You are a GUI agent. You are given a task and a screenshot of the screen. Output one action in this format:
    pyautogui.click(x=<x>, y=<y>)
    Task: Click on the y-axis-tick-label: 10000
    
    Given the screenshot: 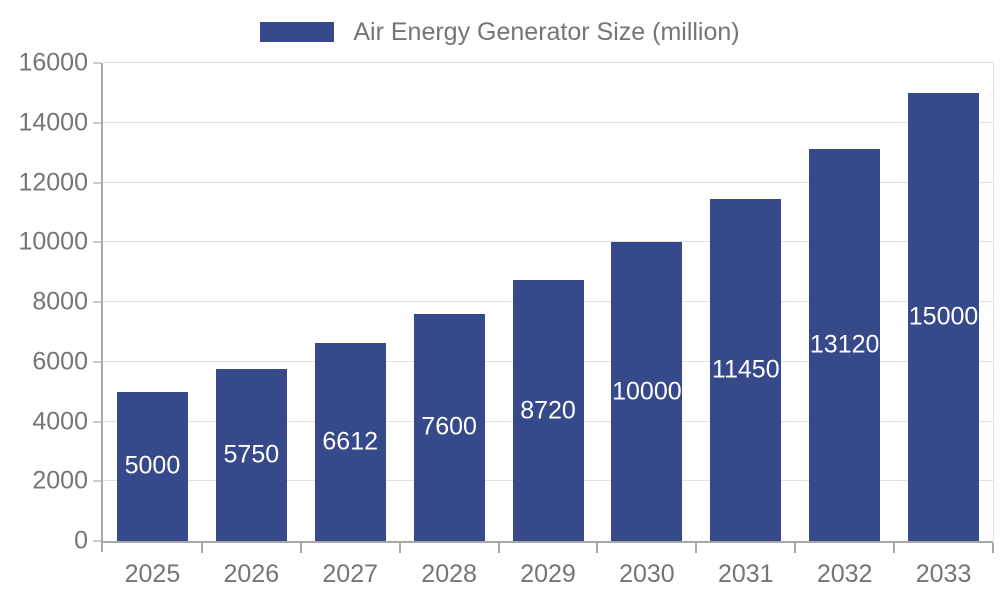 What is the action you would take?
    pyautogui.click(x=53, y=241)
    